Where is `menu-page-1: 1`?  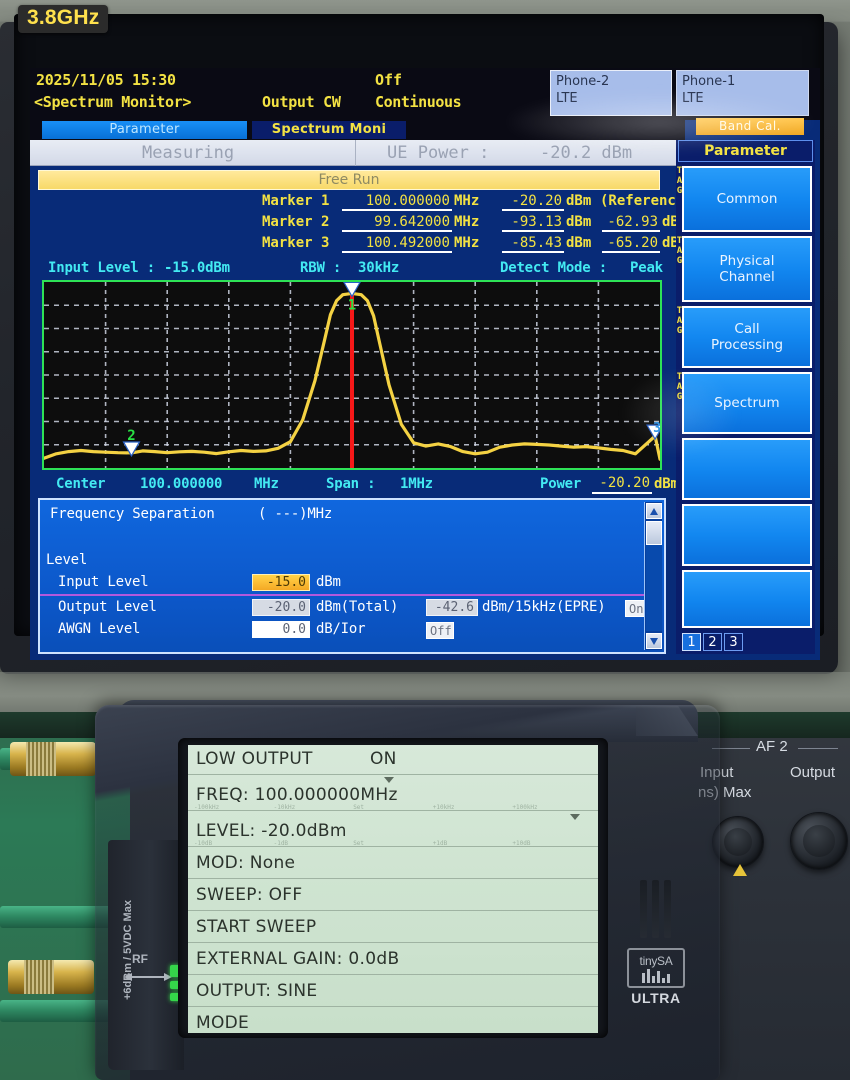
menu-page-1: 1 is located at coordinates (691, 641).